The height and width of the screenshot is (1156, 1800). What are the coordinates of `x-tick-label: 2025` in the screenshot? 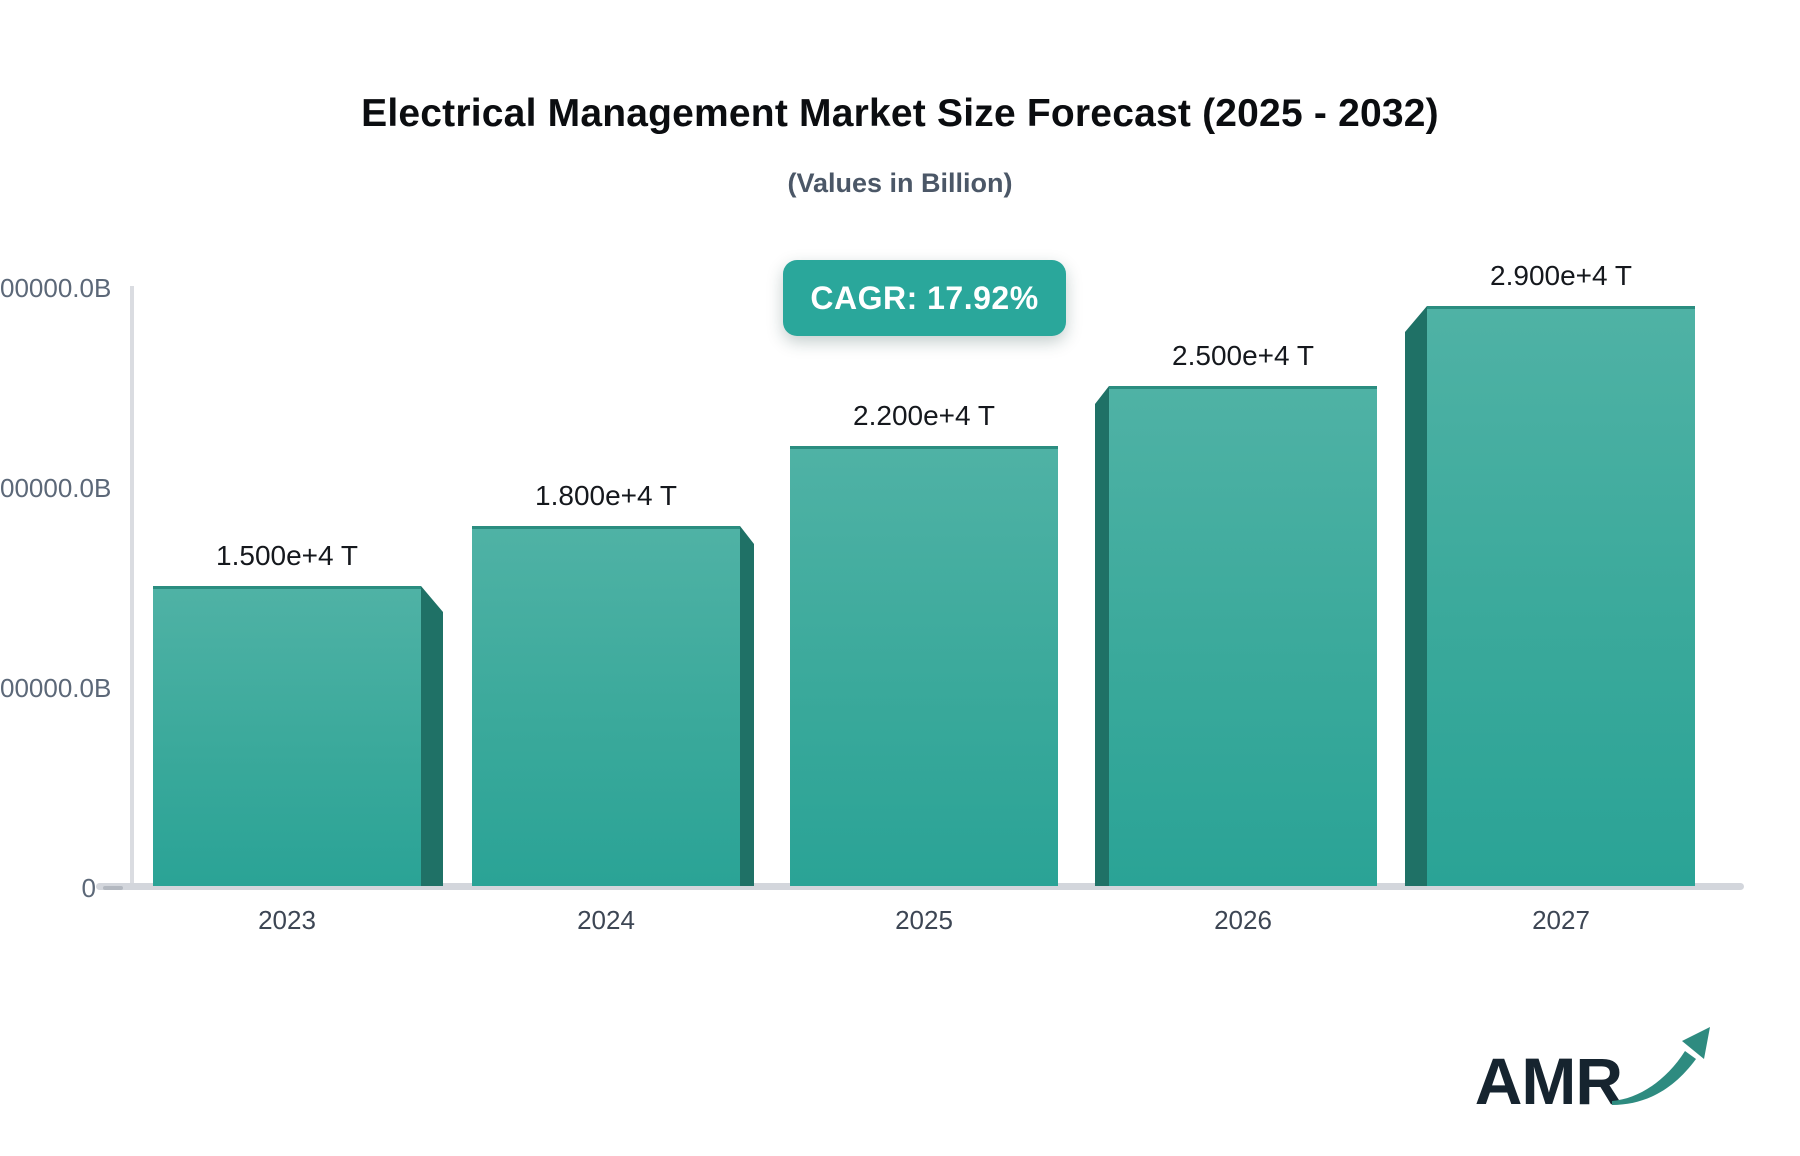 It's located at (924, 920).